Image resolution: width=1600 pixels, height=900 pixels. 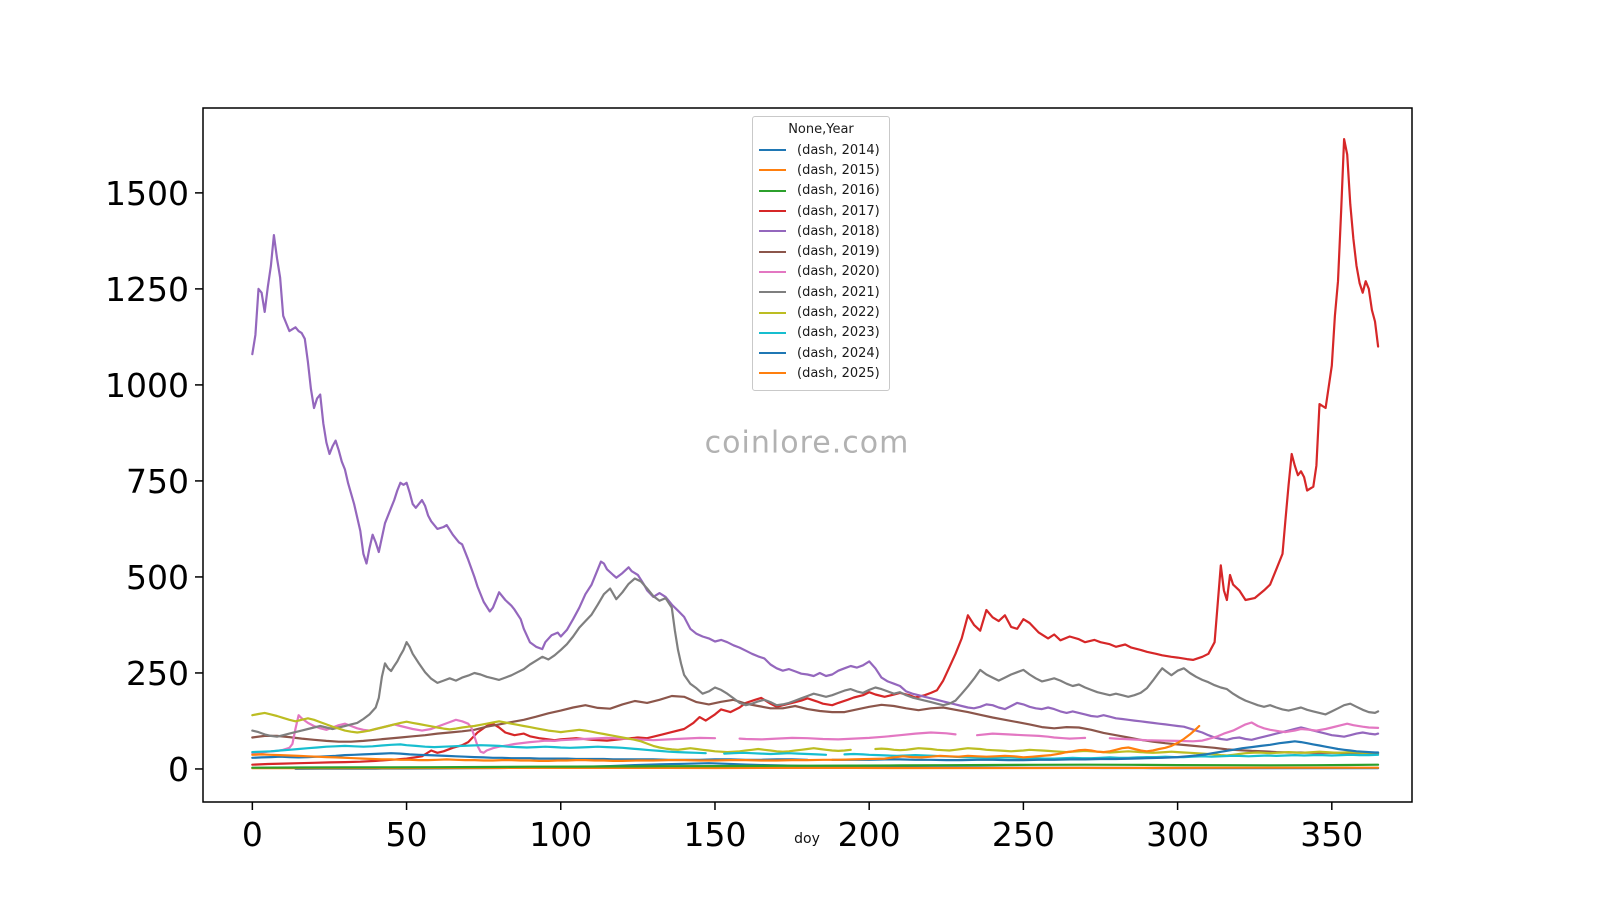 What do you see at coordinates (807, 443) in the screenshot?
I see `watermark: coinlore.com` at bounding box center [807, 443].